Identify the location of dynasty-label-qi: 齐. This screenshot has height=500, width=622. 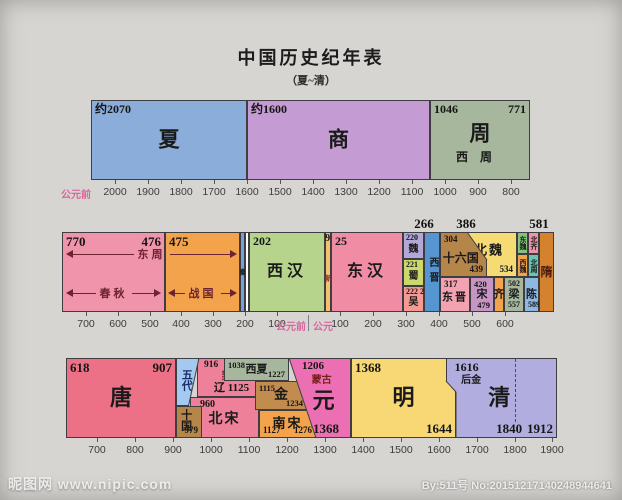
(499, 294).